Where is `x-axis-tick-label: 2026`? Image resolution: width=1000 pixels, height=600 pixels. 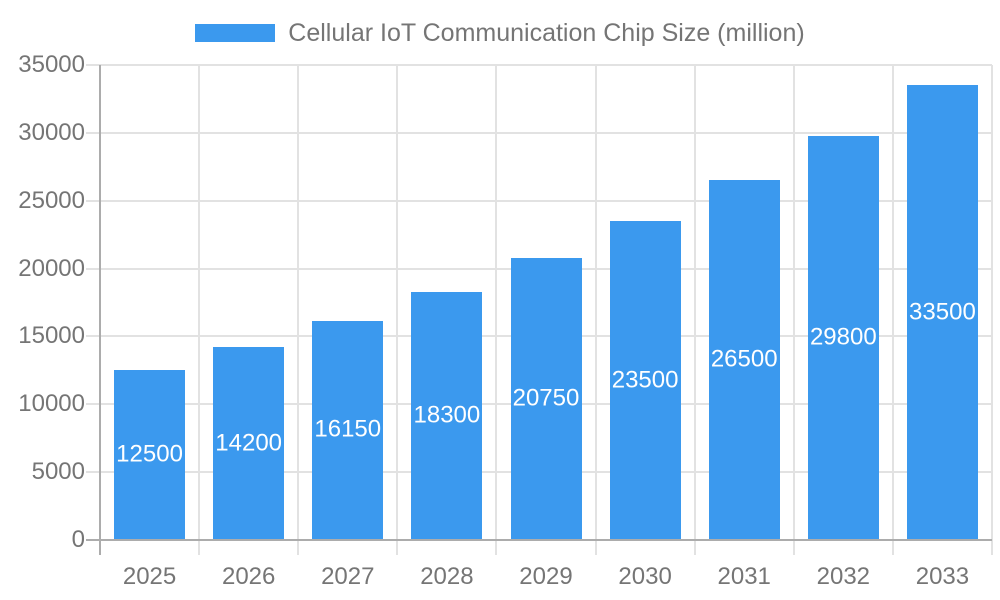 x-axis-tick-label: 2026 is located at coordinates (248, 576).